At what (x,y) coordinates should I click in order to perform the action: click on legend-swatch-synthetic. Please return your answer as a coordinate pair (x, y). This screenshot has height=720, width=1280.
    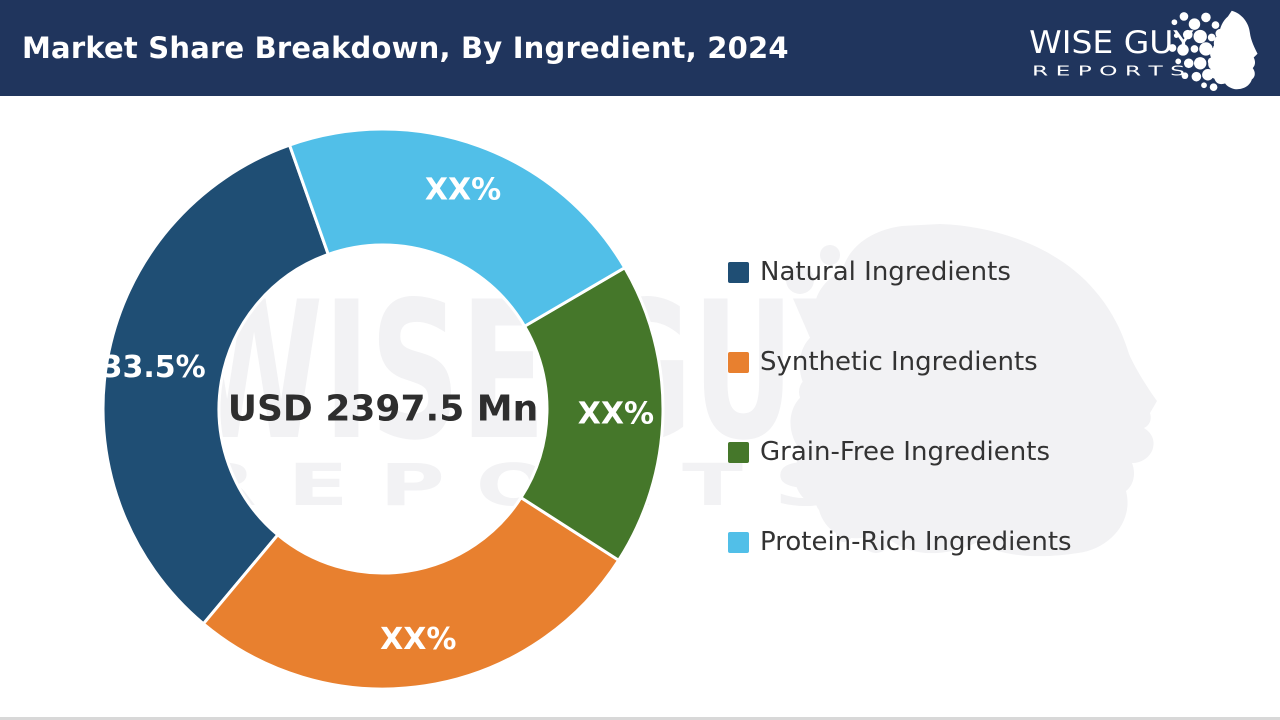
    Looking at the image, I should click on (738, 362).